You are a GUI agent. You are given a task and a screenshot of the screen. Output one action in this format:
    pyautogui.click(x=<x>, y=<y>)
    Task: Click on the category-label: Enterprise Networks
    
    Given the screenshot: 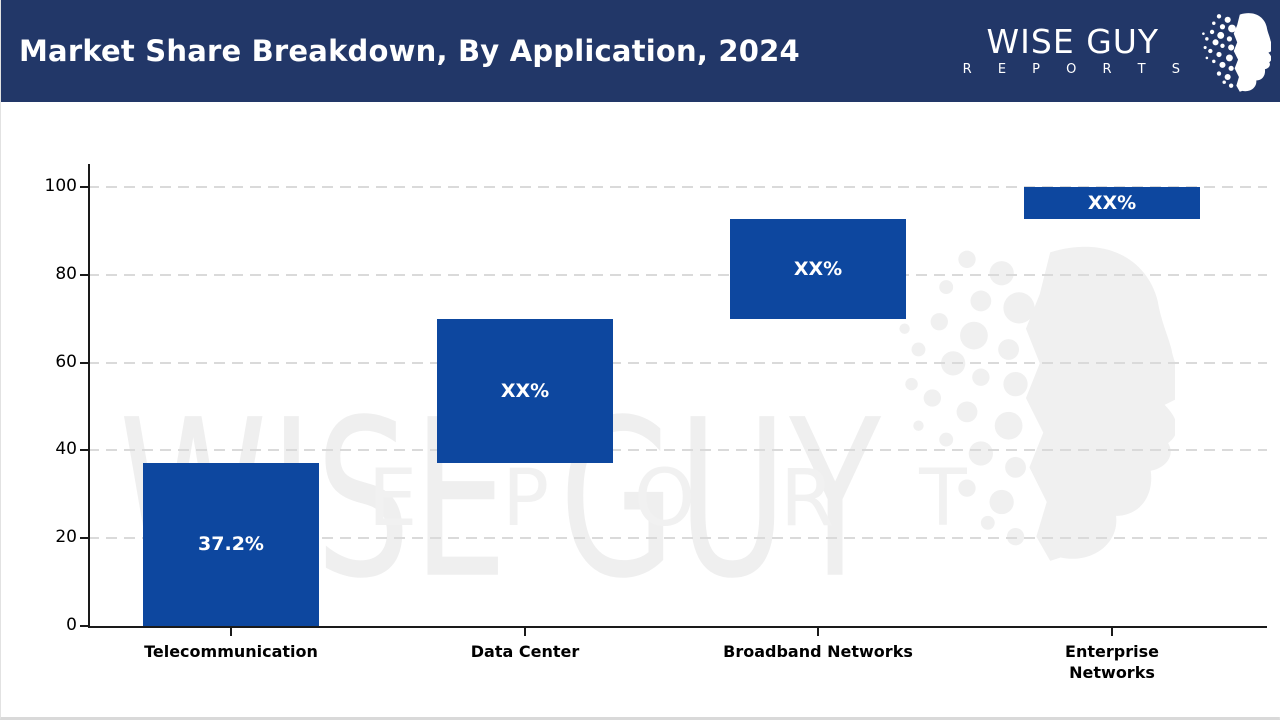 What is the action you would take?
    pyautogui.click(x=1112, y=662)
    